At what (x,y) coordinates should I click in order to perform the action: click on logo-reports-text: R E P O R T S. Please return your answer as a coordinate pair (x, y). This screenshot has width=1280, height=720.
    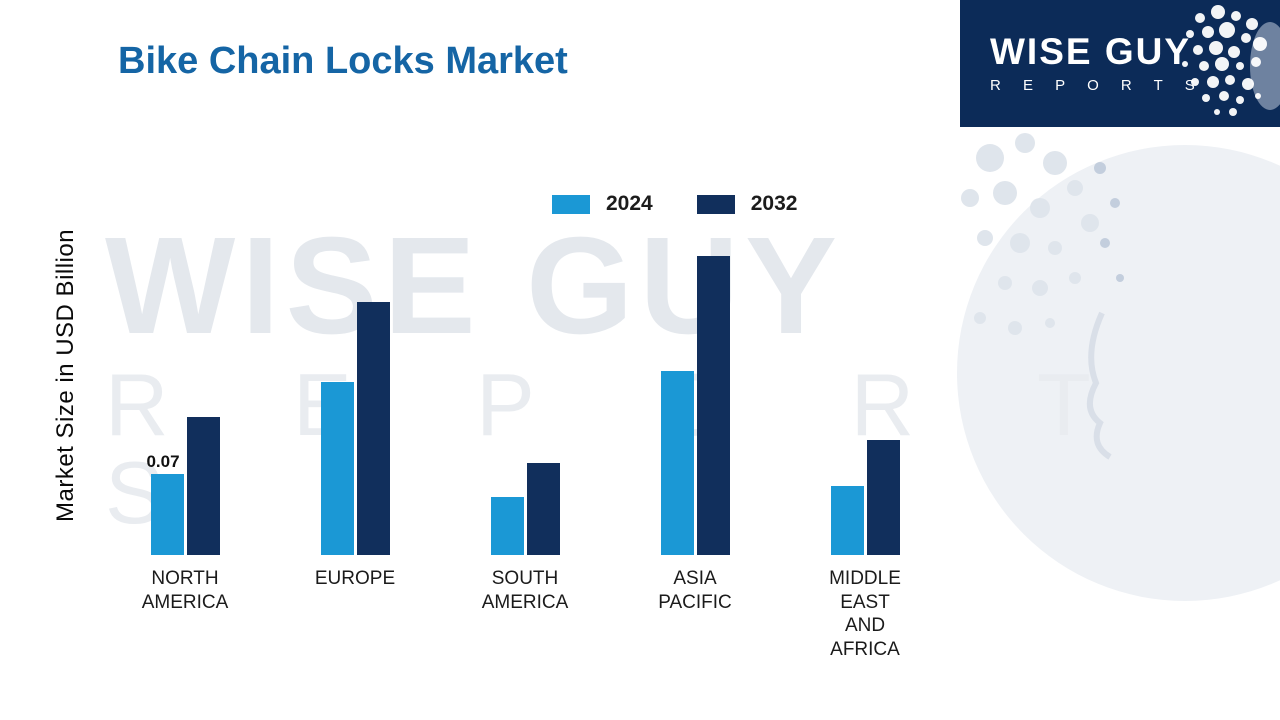
    Looking at the image, I should click on (1097, 85).